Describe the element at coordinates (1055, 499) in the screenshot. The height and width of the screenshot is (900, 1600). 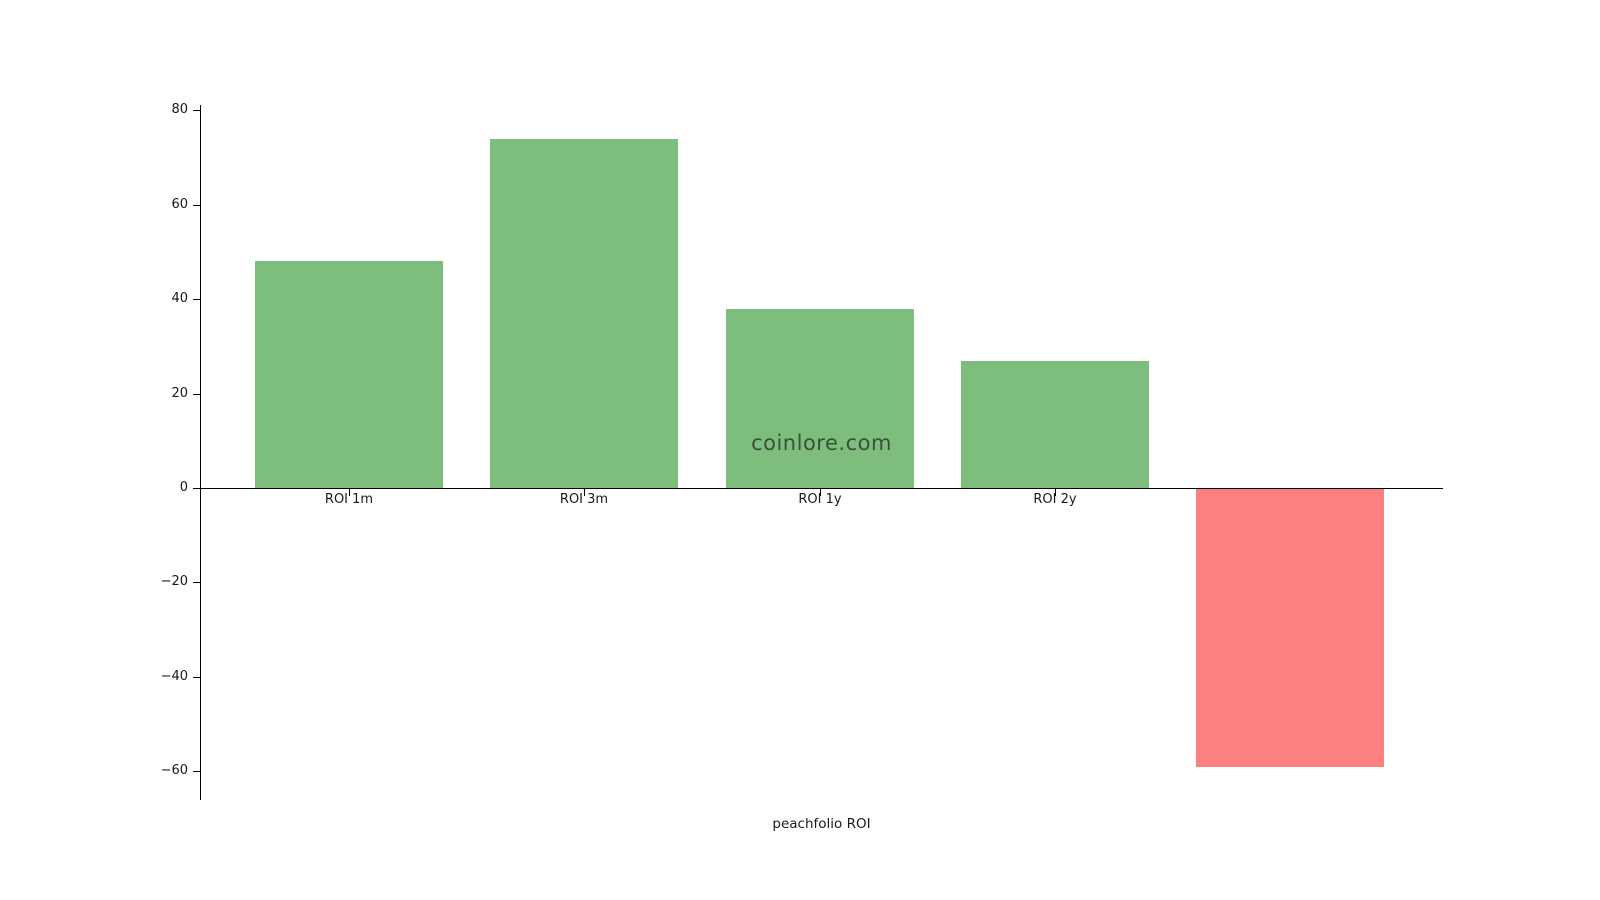
I see `x-tick-label: ROI 2y` at that location.